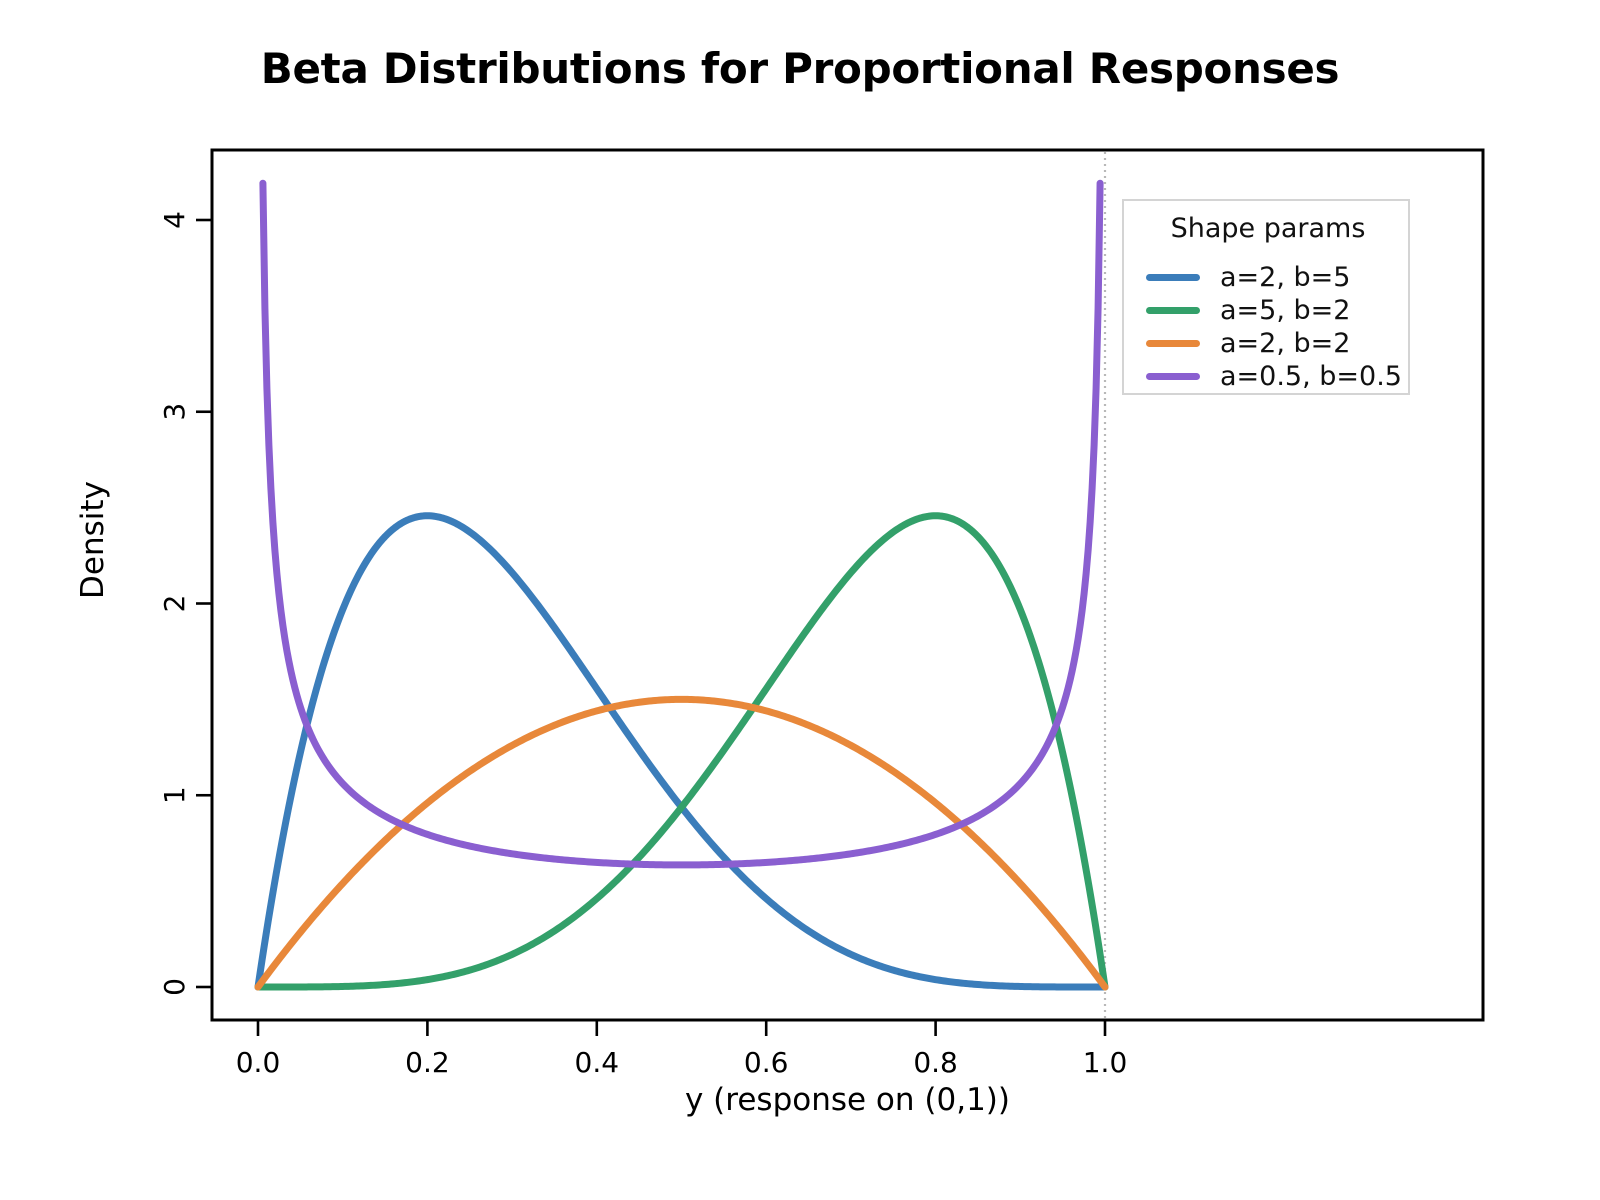  I want to click on legend-entry: a=2, b=2, so click(1268, 343).